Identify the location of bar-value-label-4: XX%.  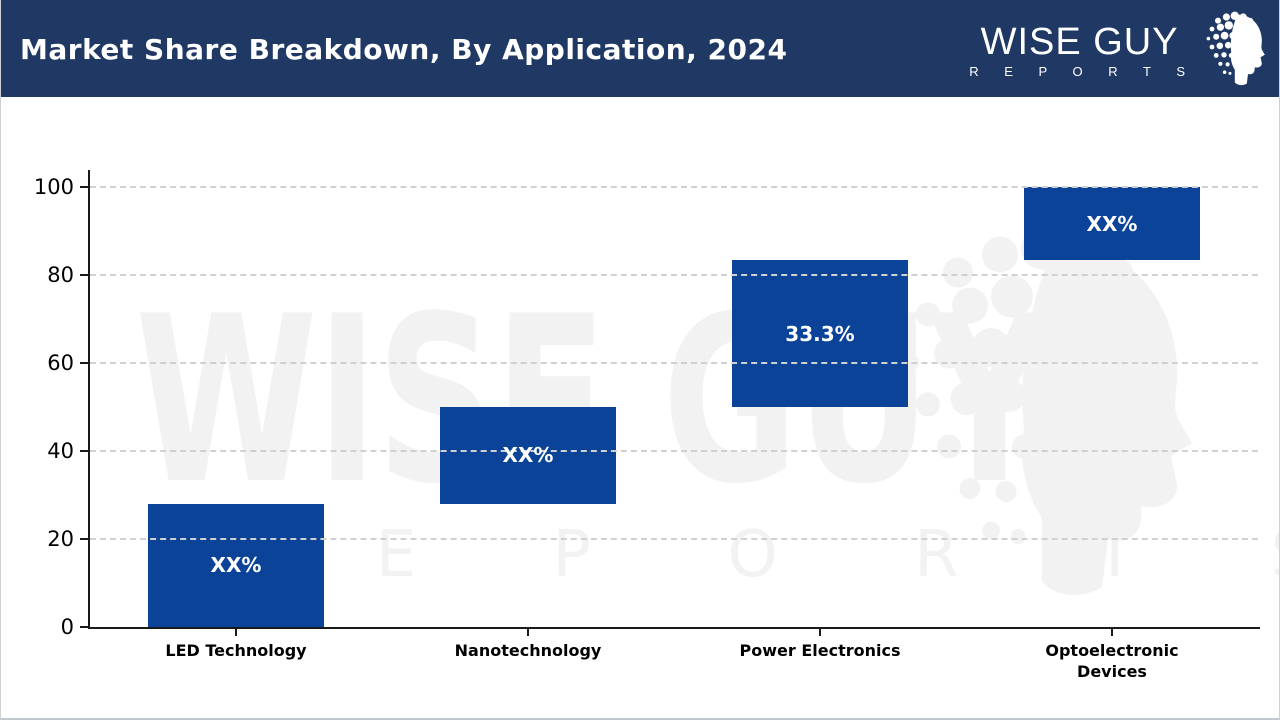
(1112, 223).